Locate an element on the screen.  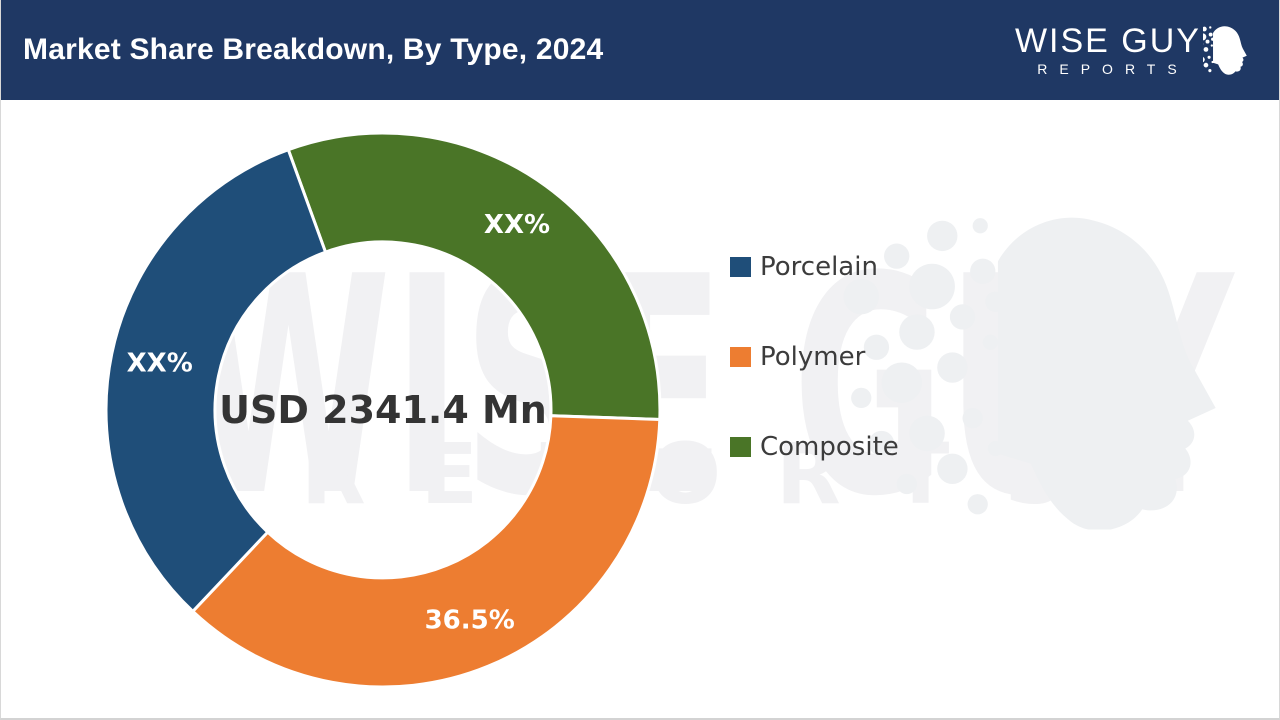
page-title: Market Share Breakdown, By Type, 2024 is located at coordinates (313, 49).